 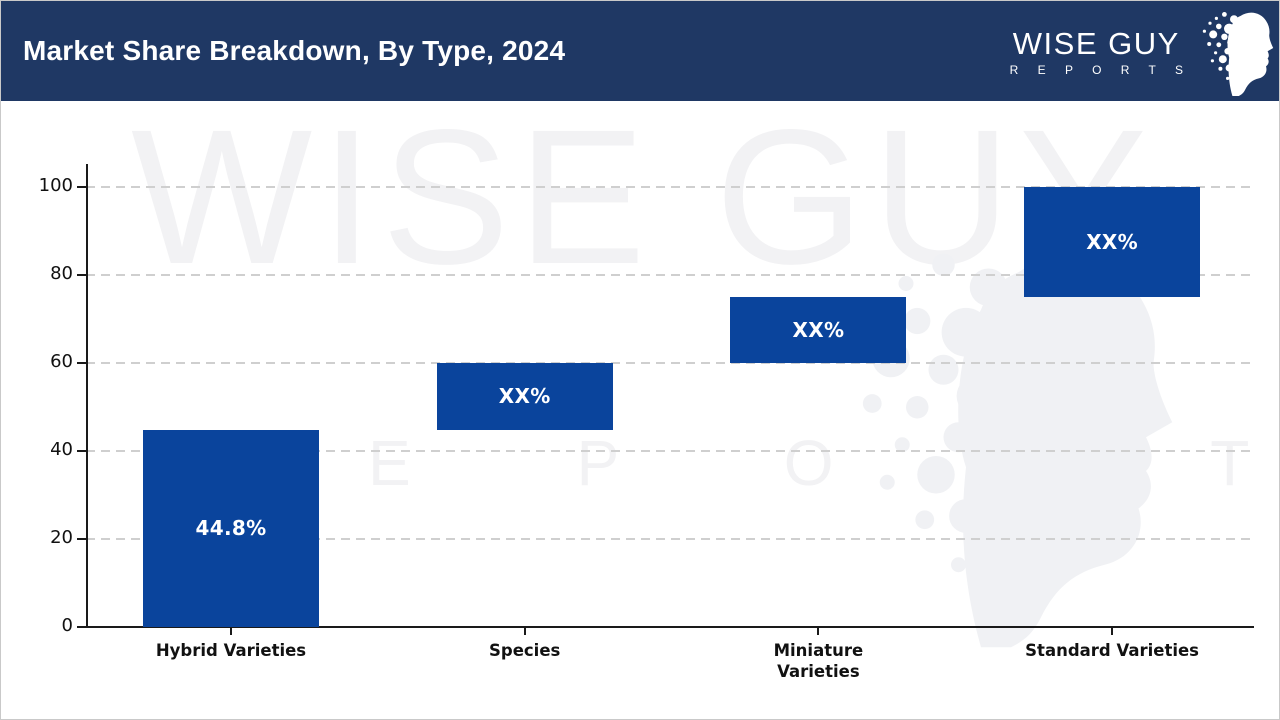 I want to click on logo-wordmark: WISE GUY, so click(x=1096, y=43).